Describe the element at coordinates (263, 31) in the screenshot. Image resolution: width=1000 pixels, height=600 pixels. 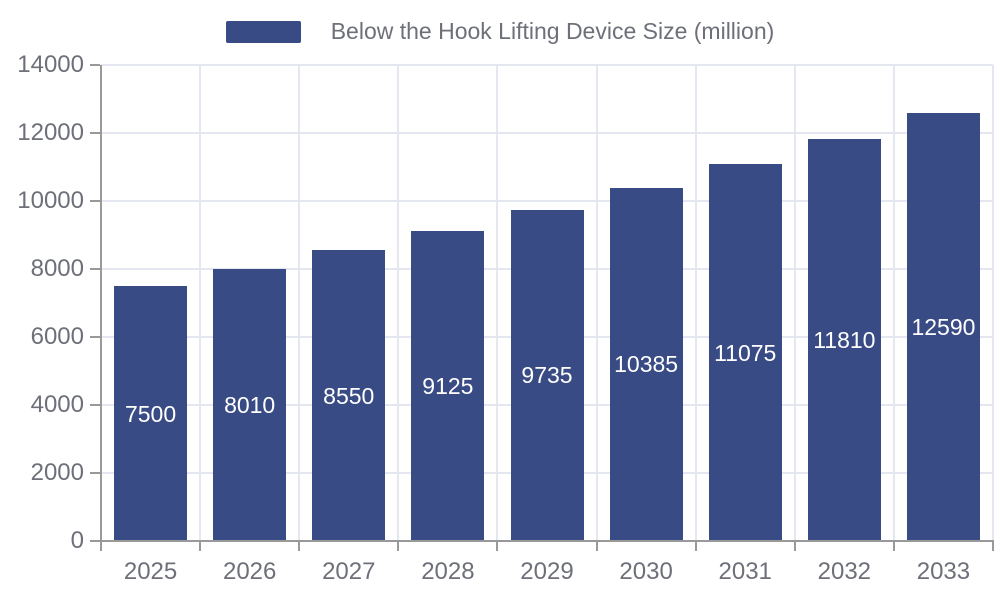
I see `legend-swatch` at that location.